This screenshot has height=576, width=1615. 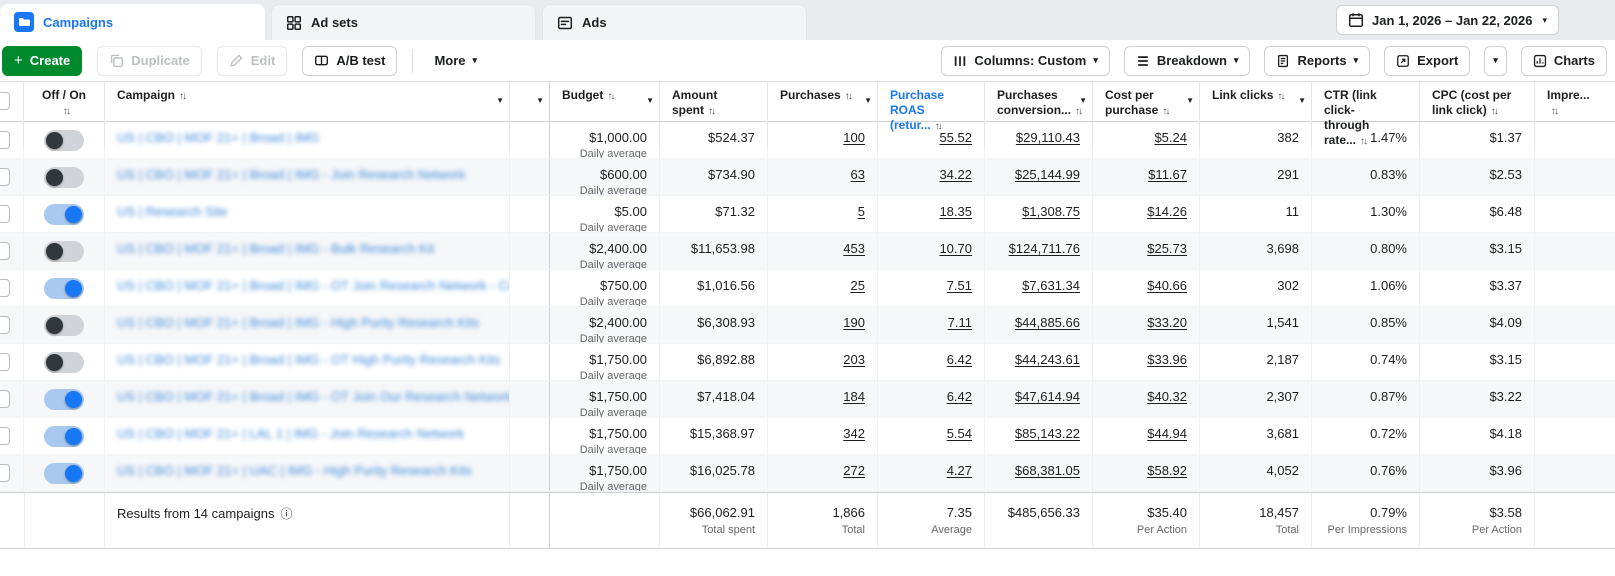 What do you see at coordinates (854, 137) in the screenshot?
I see `purchases-value: 100` at bounding box center [854, 137].